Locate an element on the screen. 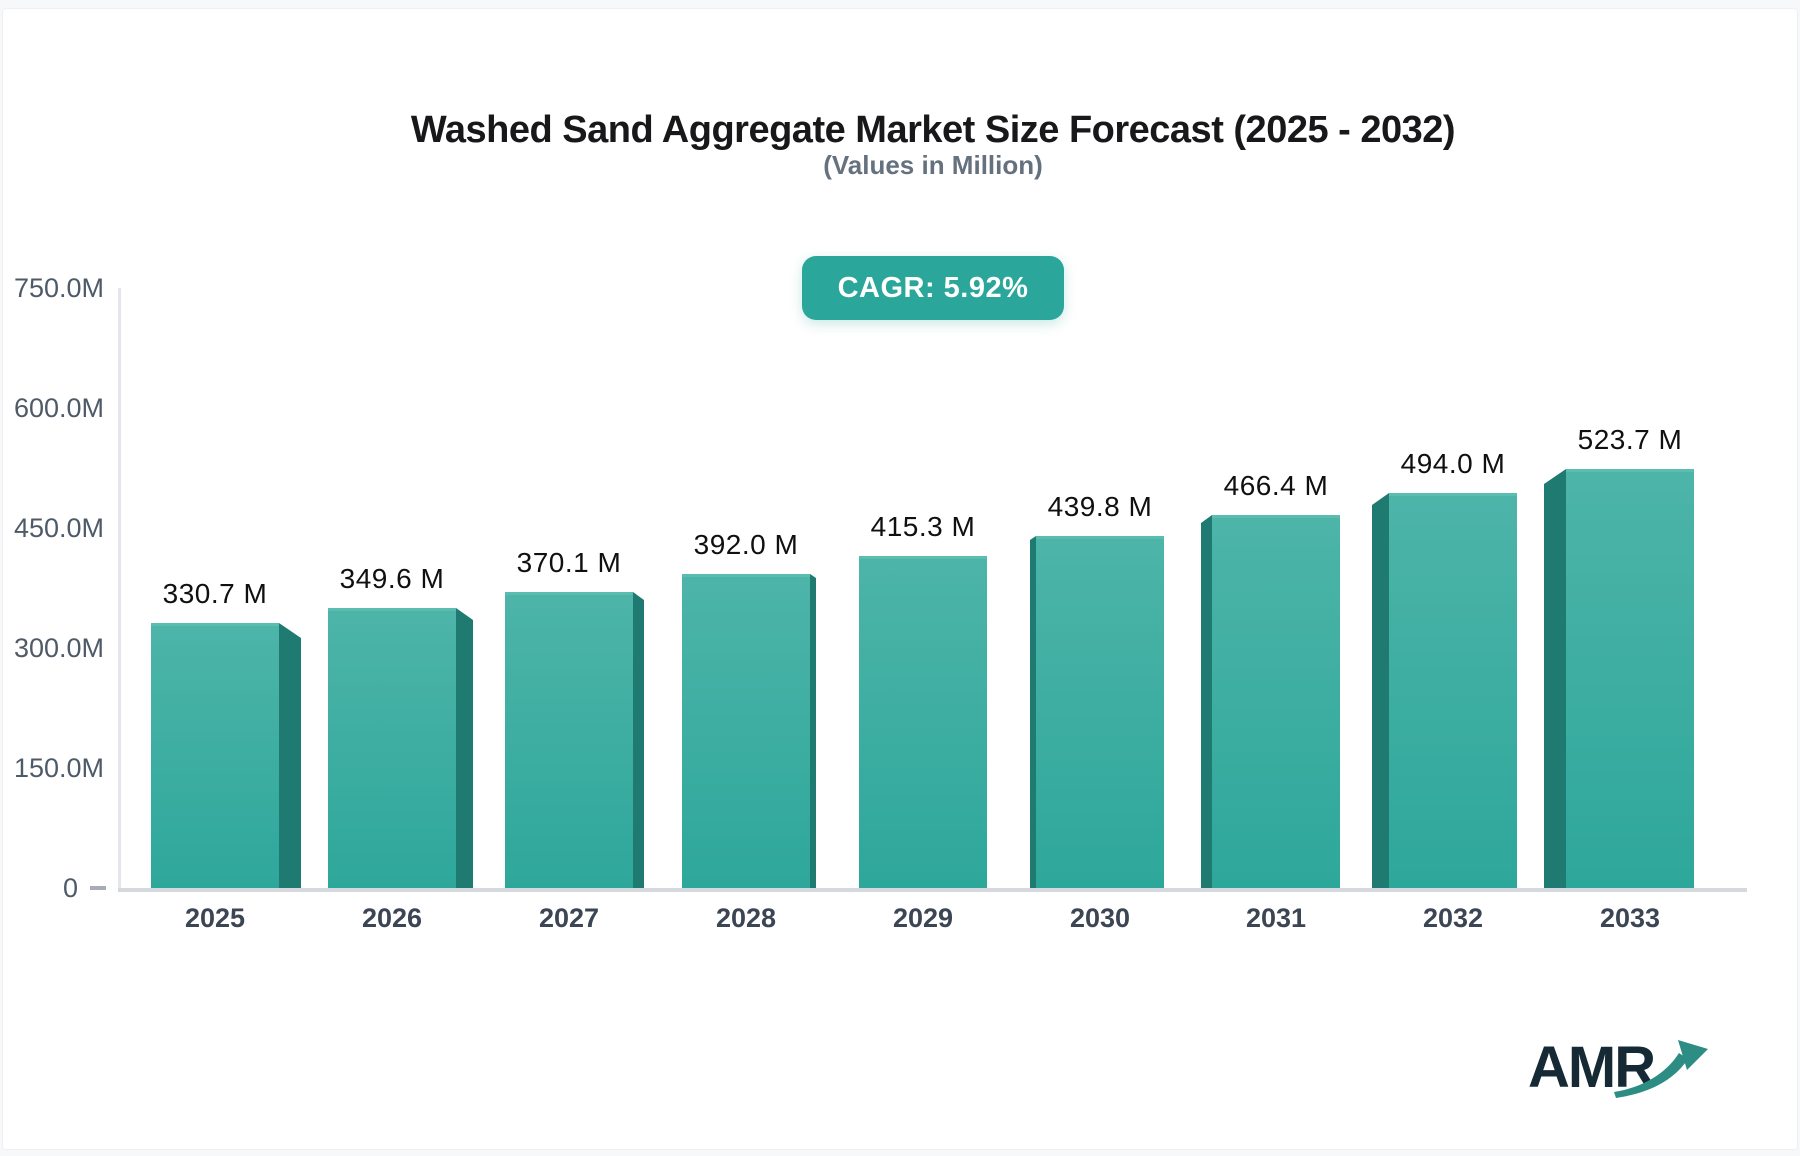 This screenshot has width=1800, height=1156. y-tick-label: 150.0M is located at coordinates (58, 768).